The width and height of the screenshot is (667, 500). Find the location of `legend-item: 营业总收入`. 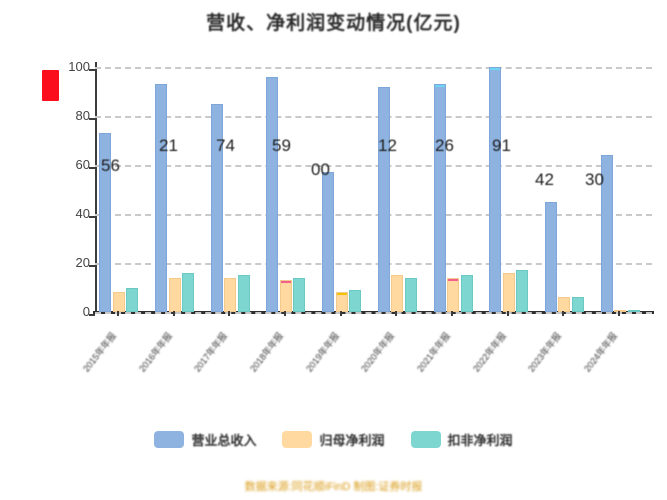

legend-item: 营业总收入 is located at coordinates (205, 439).